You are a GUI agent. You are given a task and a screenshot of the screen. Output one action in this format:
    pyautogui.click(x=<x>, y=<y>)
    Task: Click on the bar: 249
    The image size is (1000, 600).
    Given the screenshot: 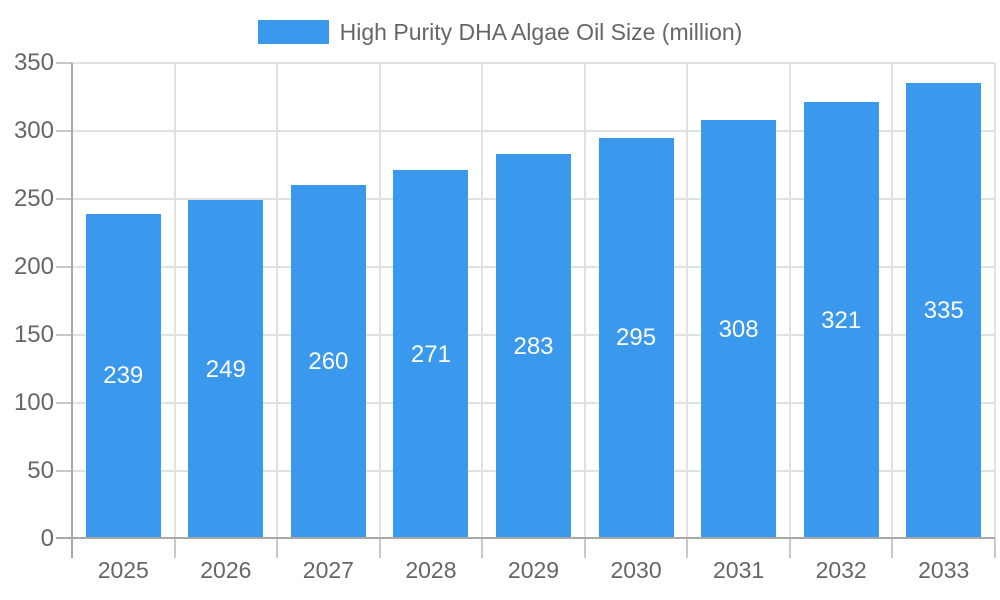 What is the action you would take?
    pyautogui.click(x=226, y=369)
    